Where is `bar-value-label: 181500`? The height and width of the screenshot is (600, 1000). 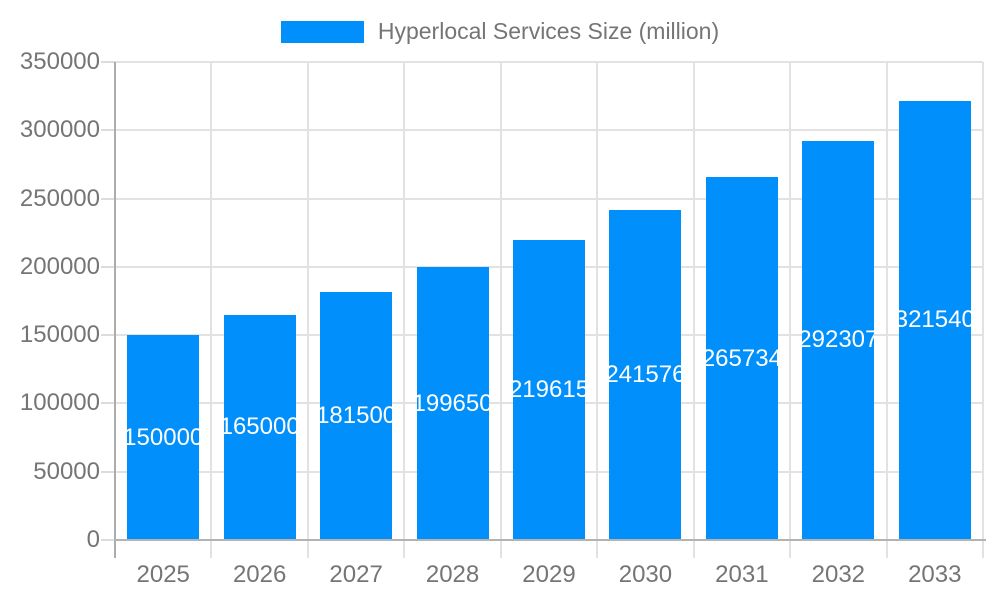 bar-value-label: 181500 is located at coordinates (356, 416).